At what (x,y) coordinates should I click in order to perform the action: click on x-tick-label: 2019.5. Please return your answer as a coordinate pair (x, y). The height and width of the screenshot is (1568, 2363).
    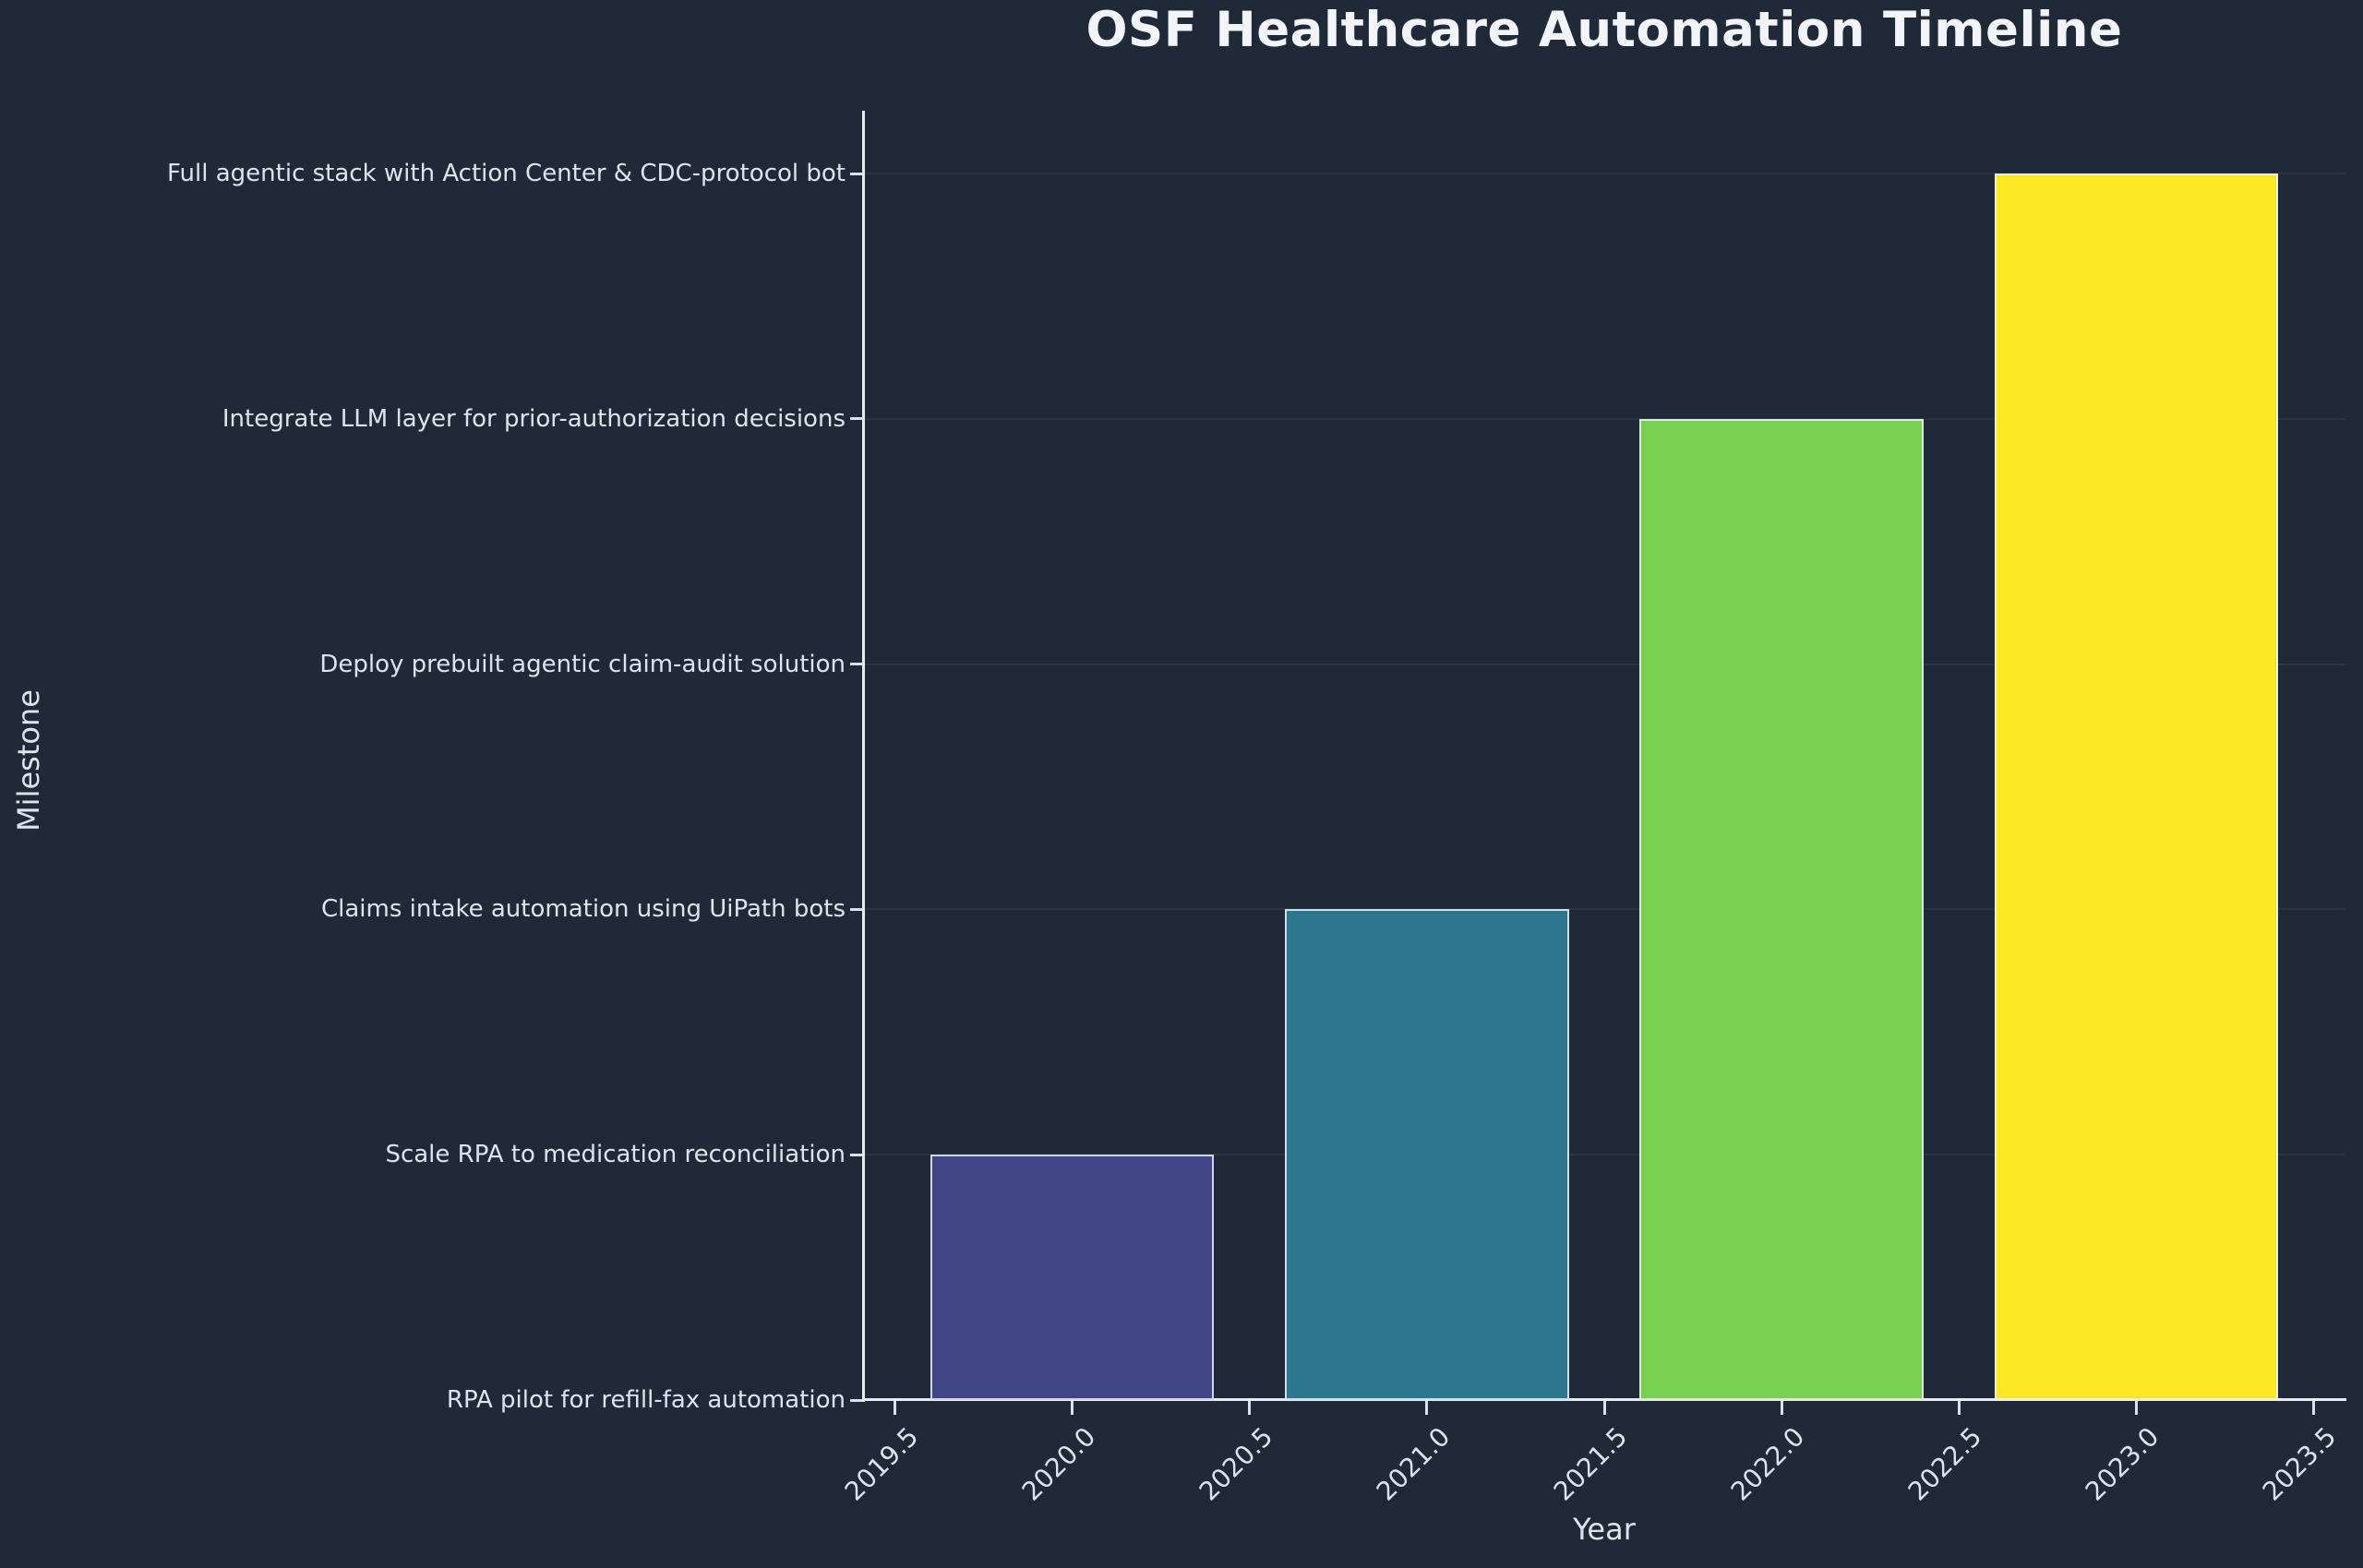
    Looking at the image, I should click on (881, 1464).